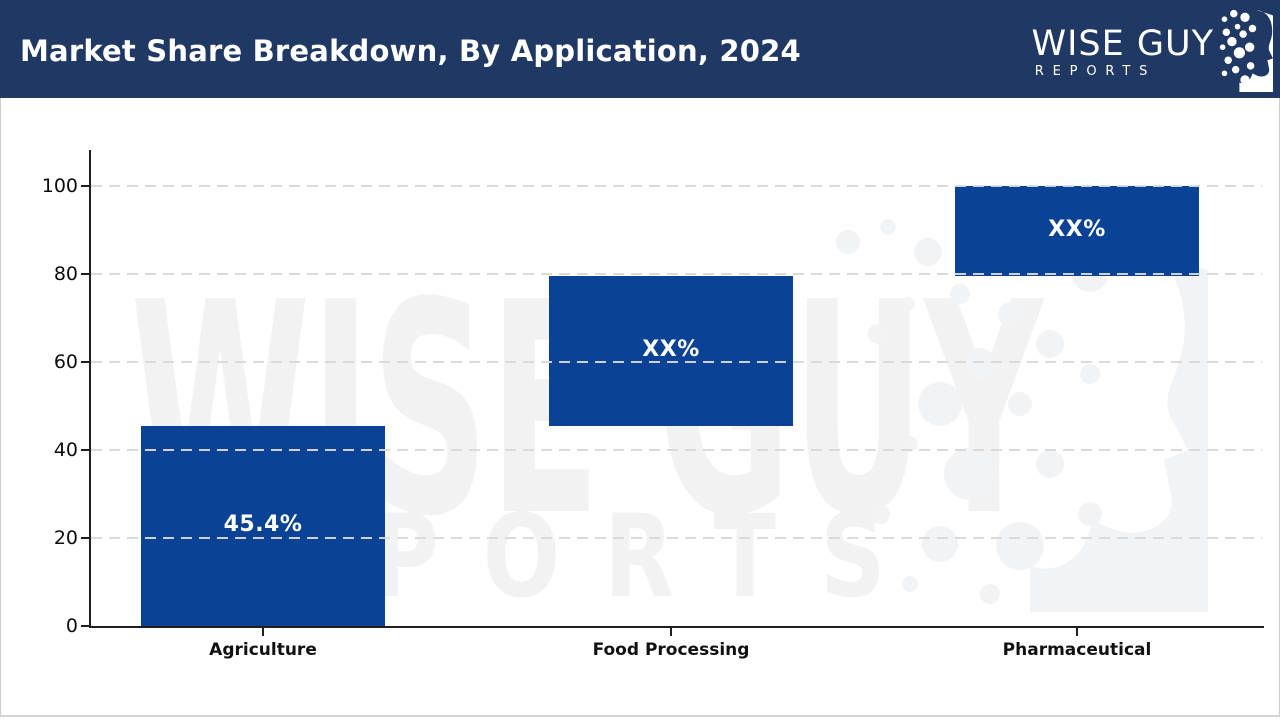 The height and width of the screenshot is (720, 1280). I want to click on bar-value-label-pharmaceutical: XX%, so click(1077, 230).